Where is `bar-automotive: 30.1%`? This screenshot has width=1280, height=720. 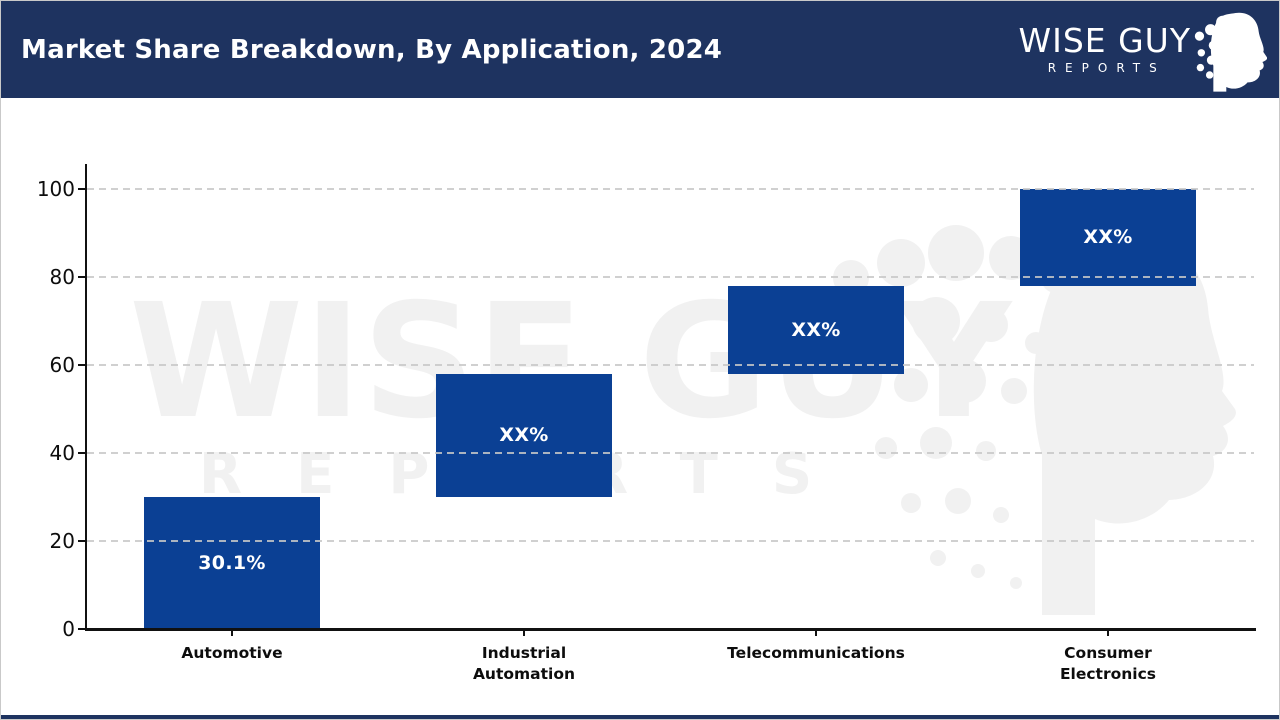
bar-automotive: 30.1% is located at coordinates (232, 562).